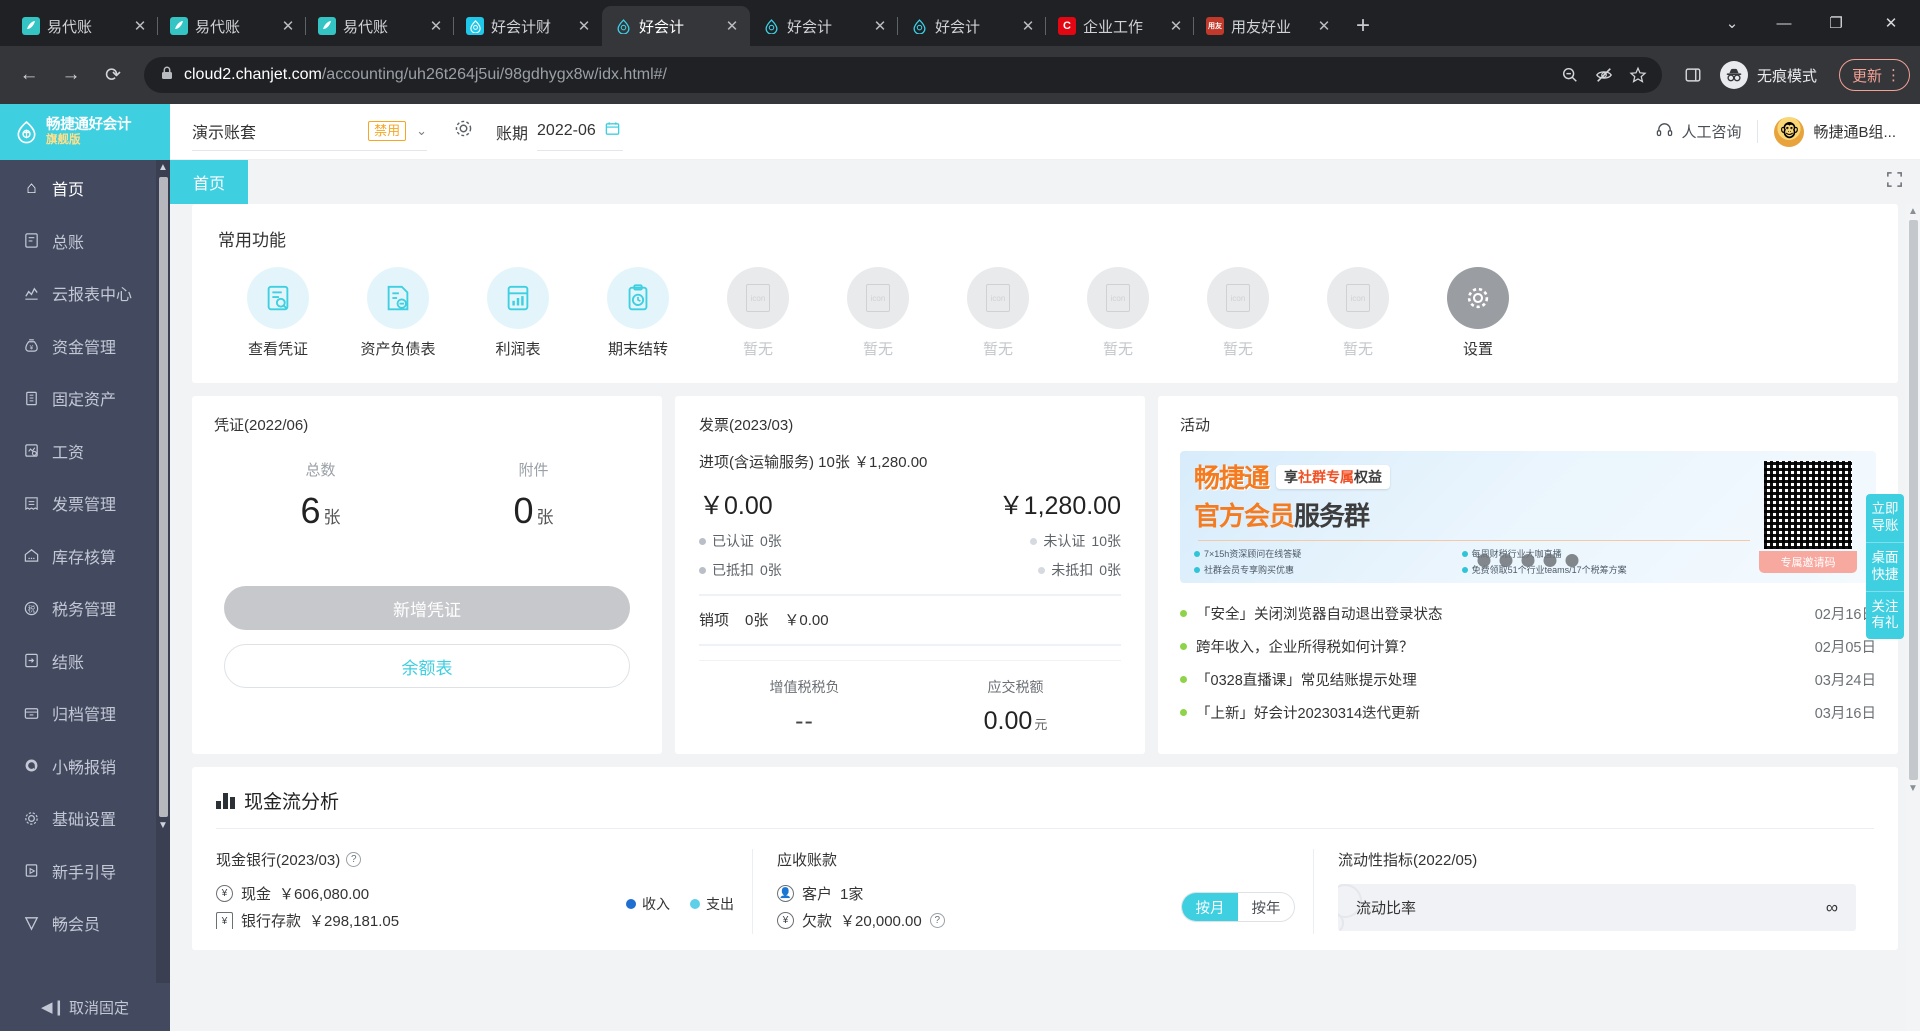 Image resolution: width=1920 pixels, height=1031 pixels. I want to click on sidebar-item-fund: ¥ 资金管理, so click(85, 346).